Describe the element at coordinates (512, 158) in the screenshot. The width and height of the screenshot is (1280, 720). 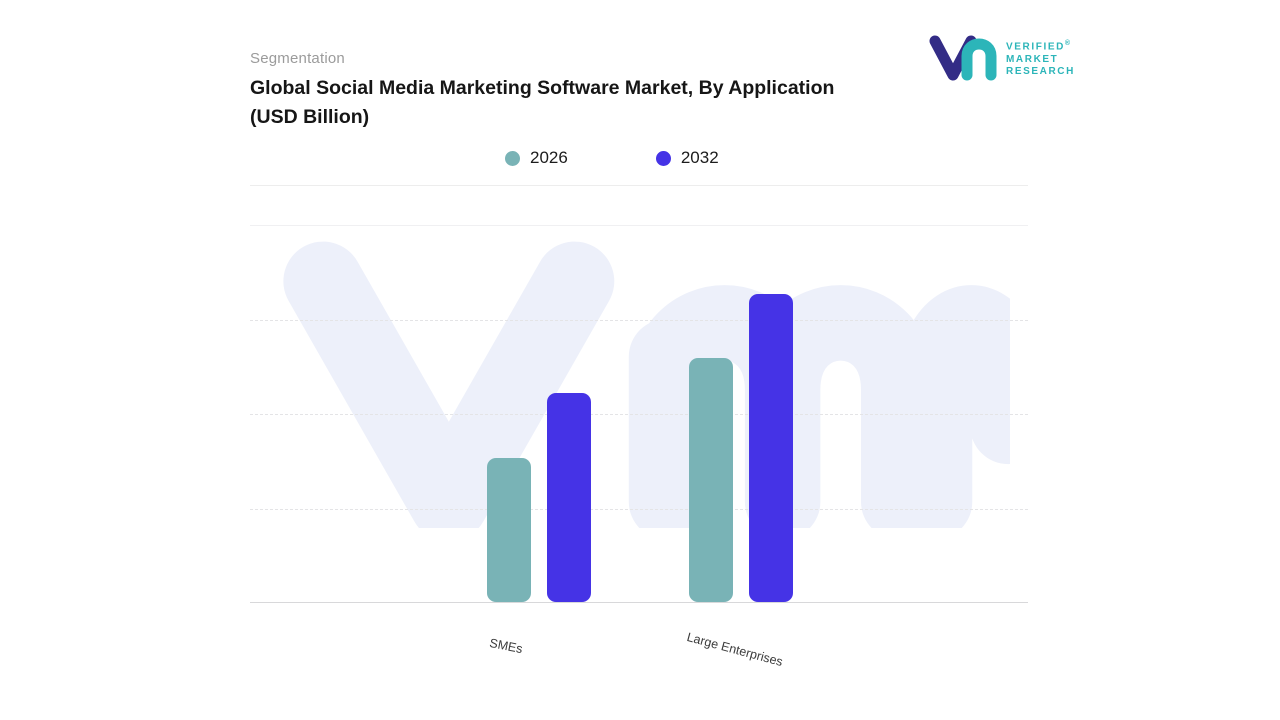
I see `legend-swatch-2026` at that location.